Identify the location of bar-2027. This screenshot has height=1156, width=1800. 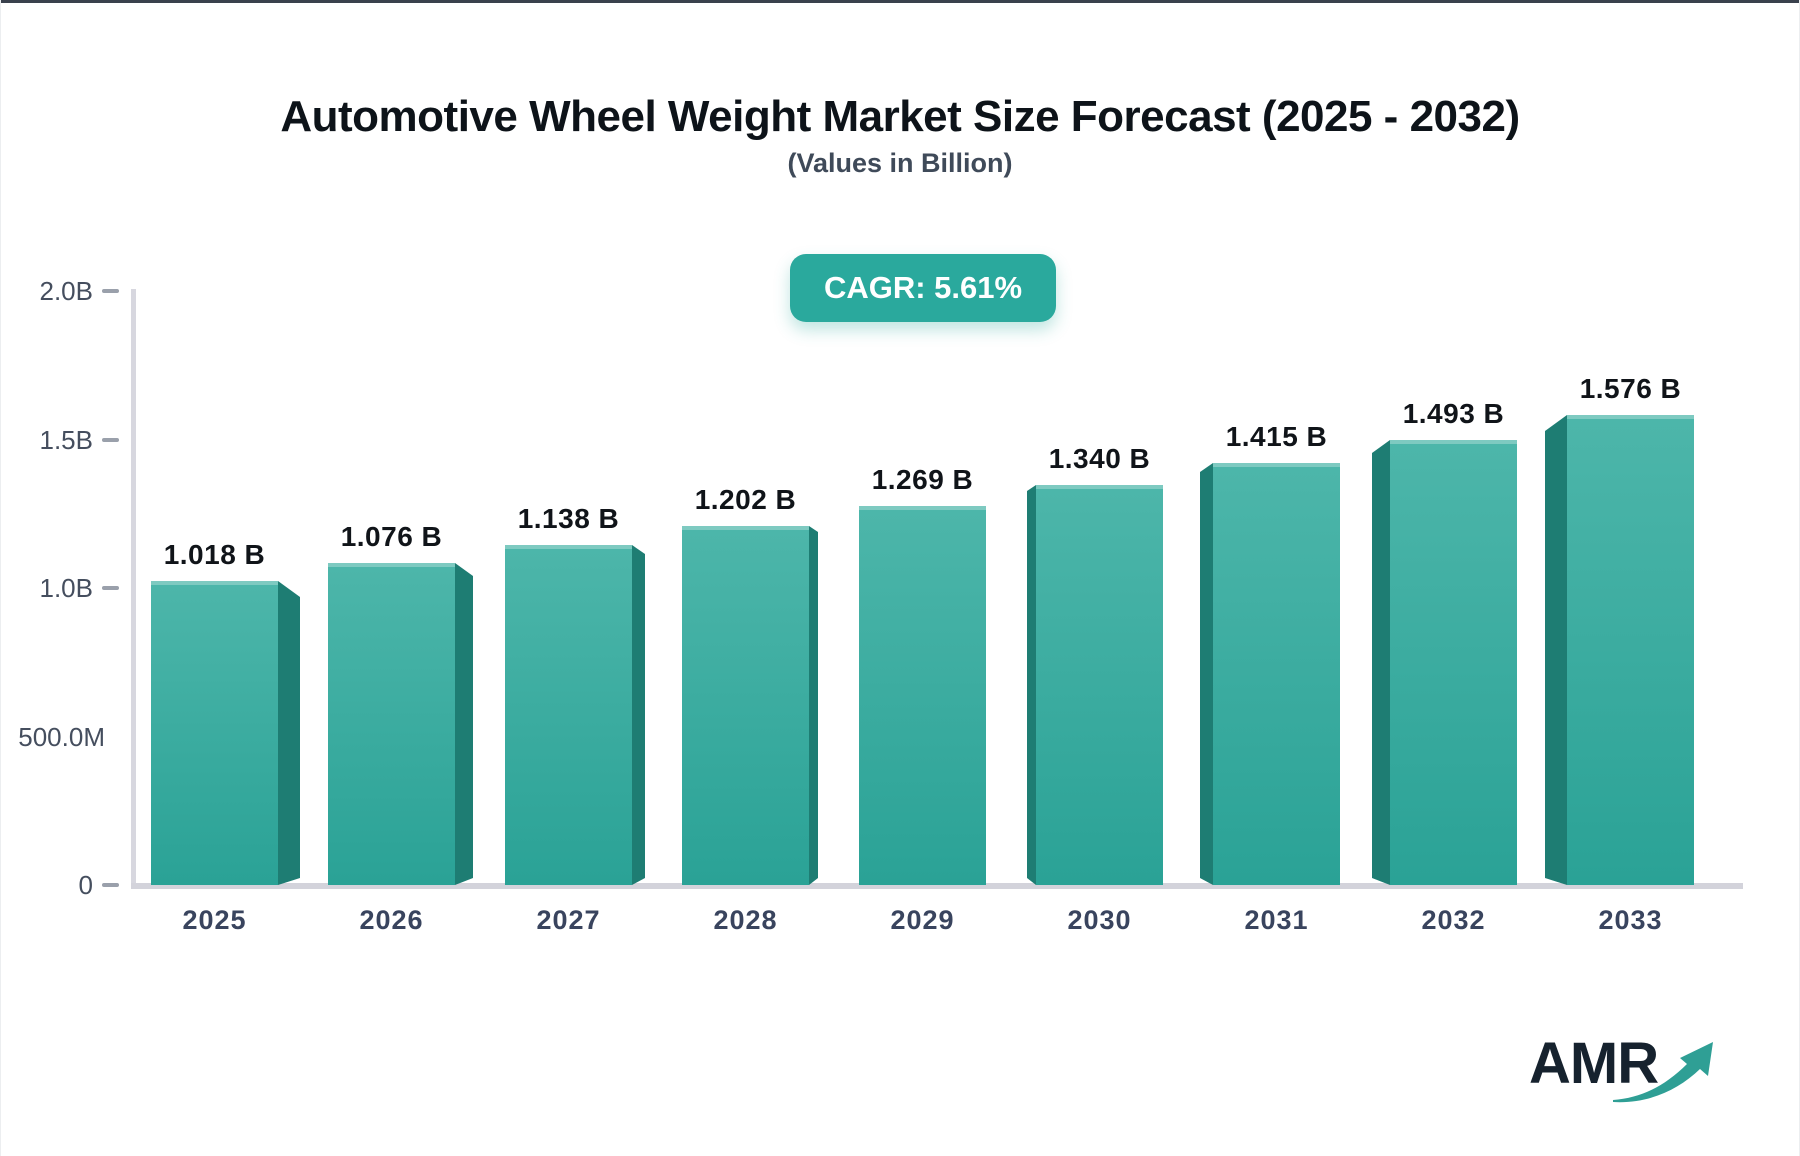
(568, 715).